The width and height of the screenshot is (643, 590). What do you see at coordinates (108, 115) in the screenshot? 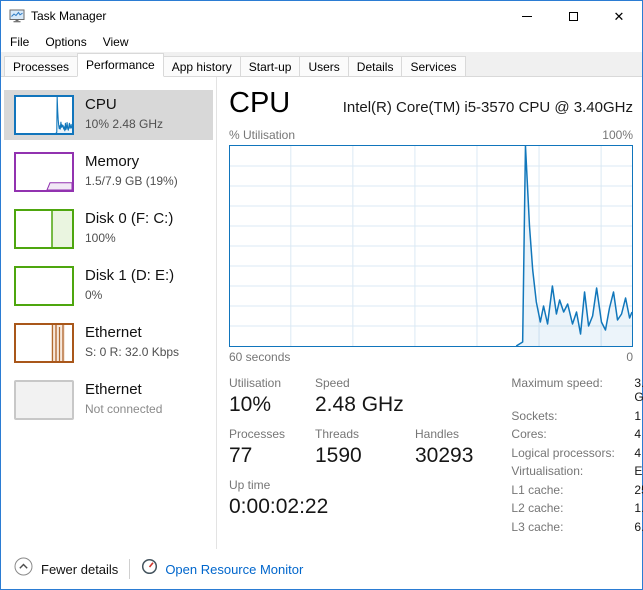
I see `sidebar-item-cpu: CPU 10% 2.48 GHz` at bounding box center [108, 115].